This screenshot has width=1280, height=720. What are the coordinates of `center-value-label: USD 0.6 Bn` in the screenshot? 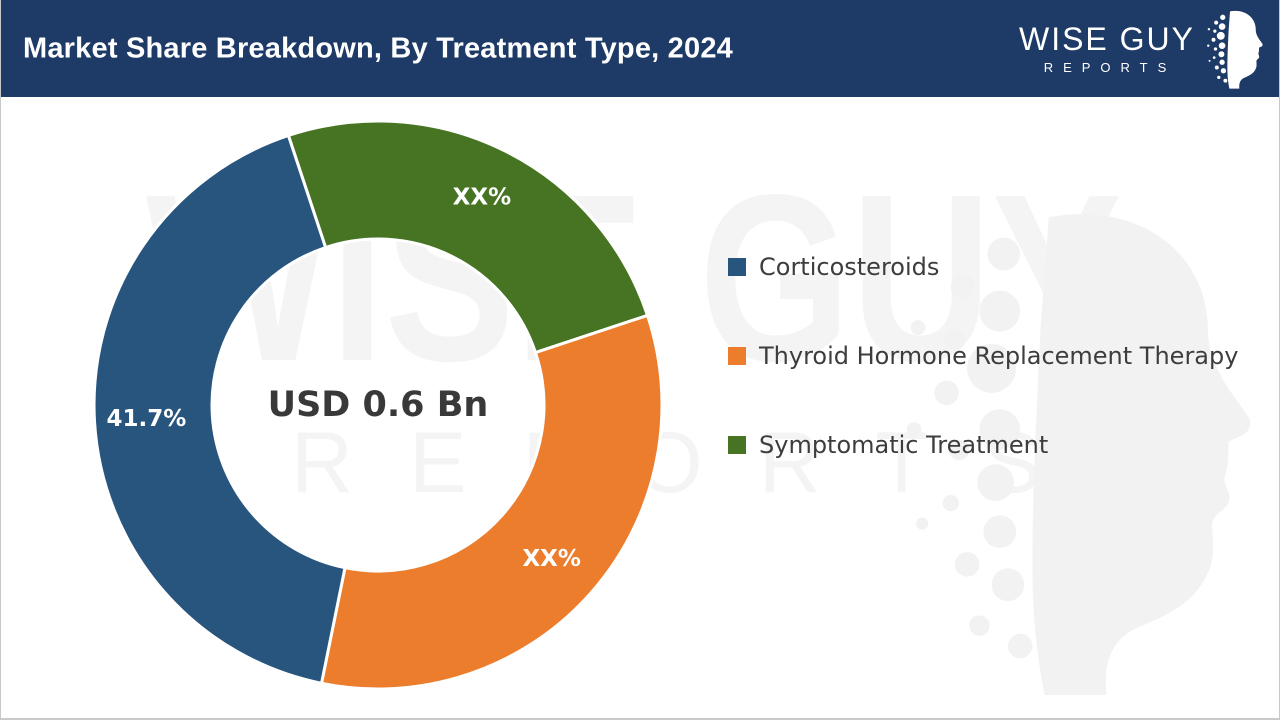 It's located at (378, 405).